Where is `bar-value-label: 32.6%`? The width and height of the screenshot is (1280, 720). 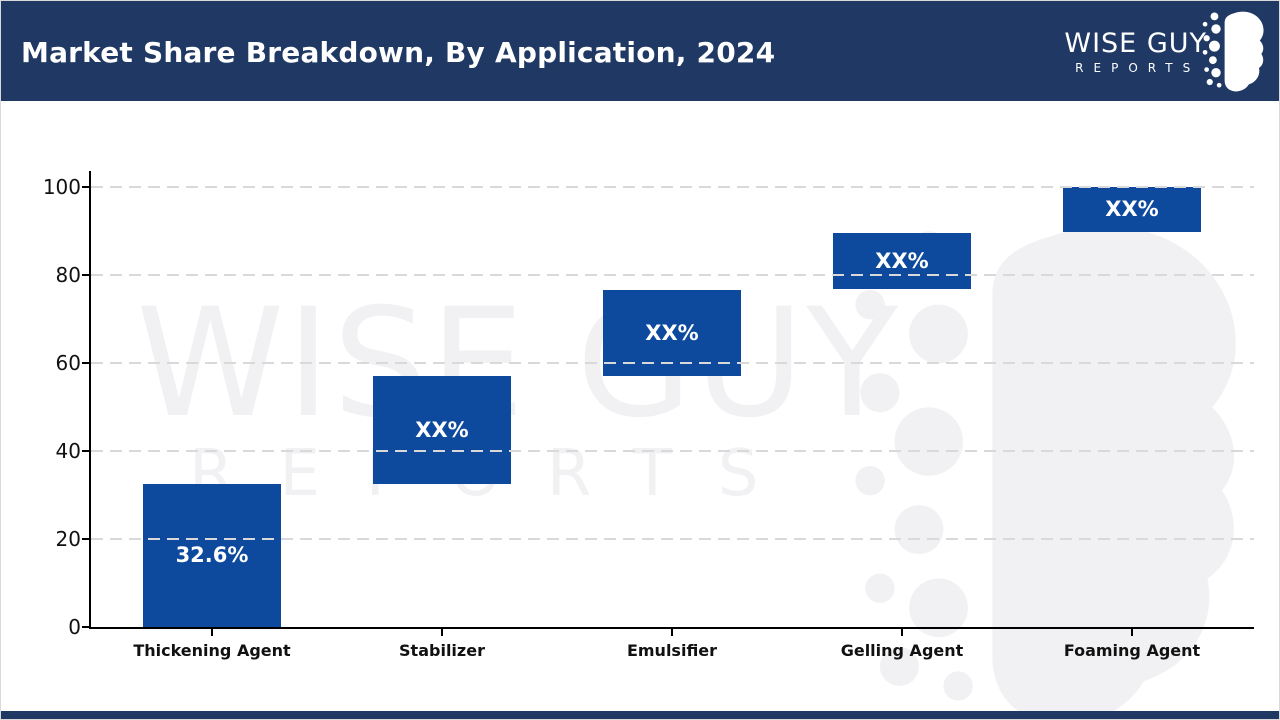 bar-value-label: 32.6% is located at coordinates (212, 555).